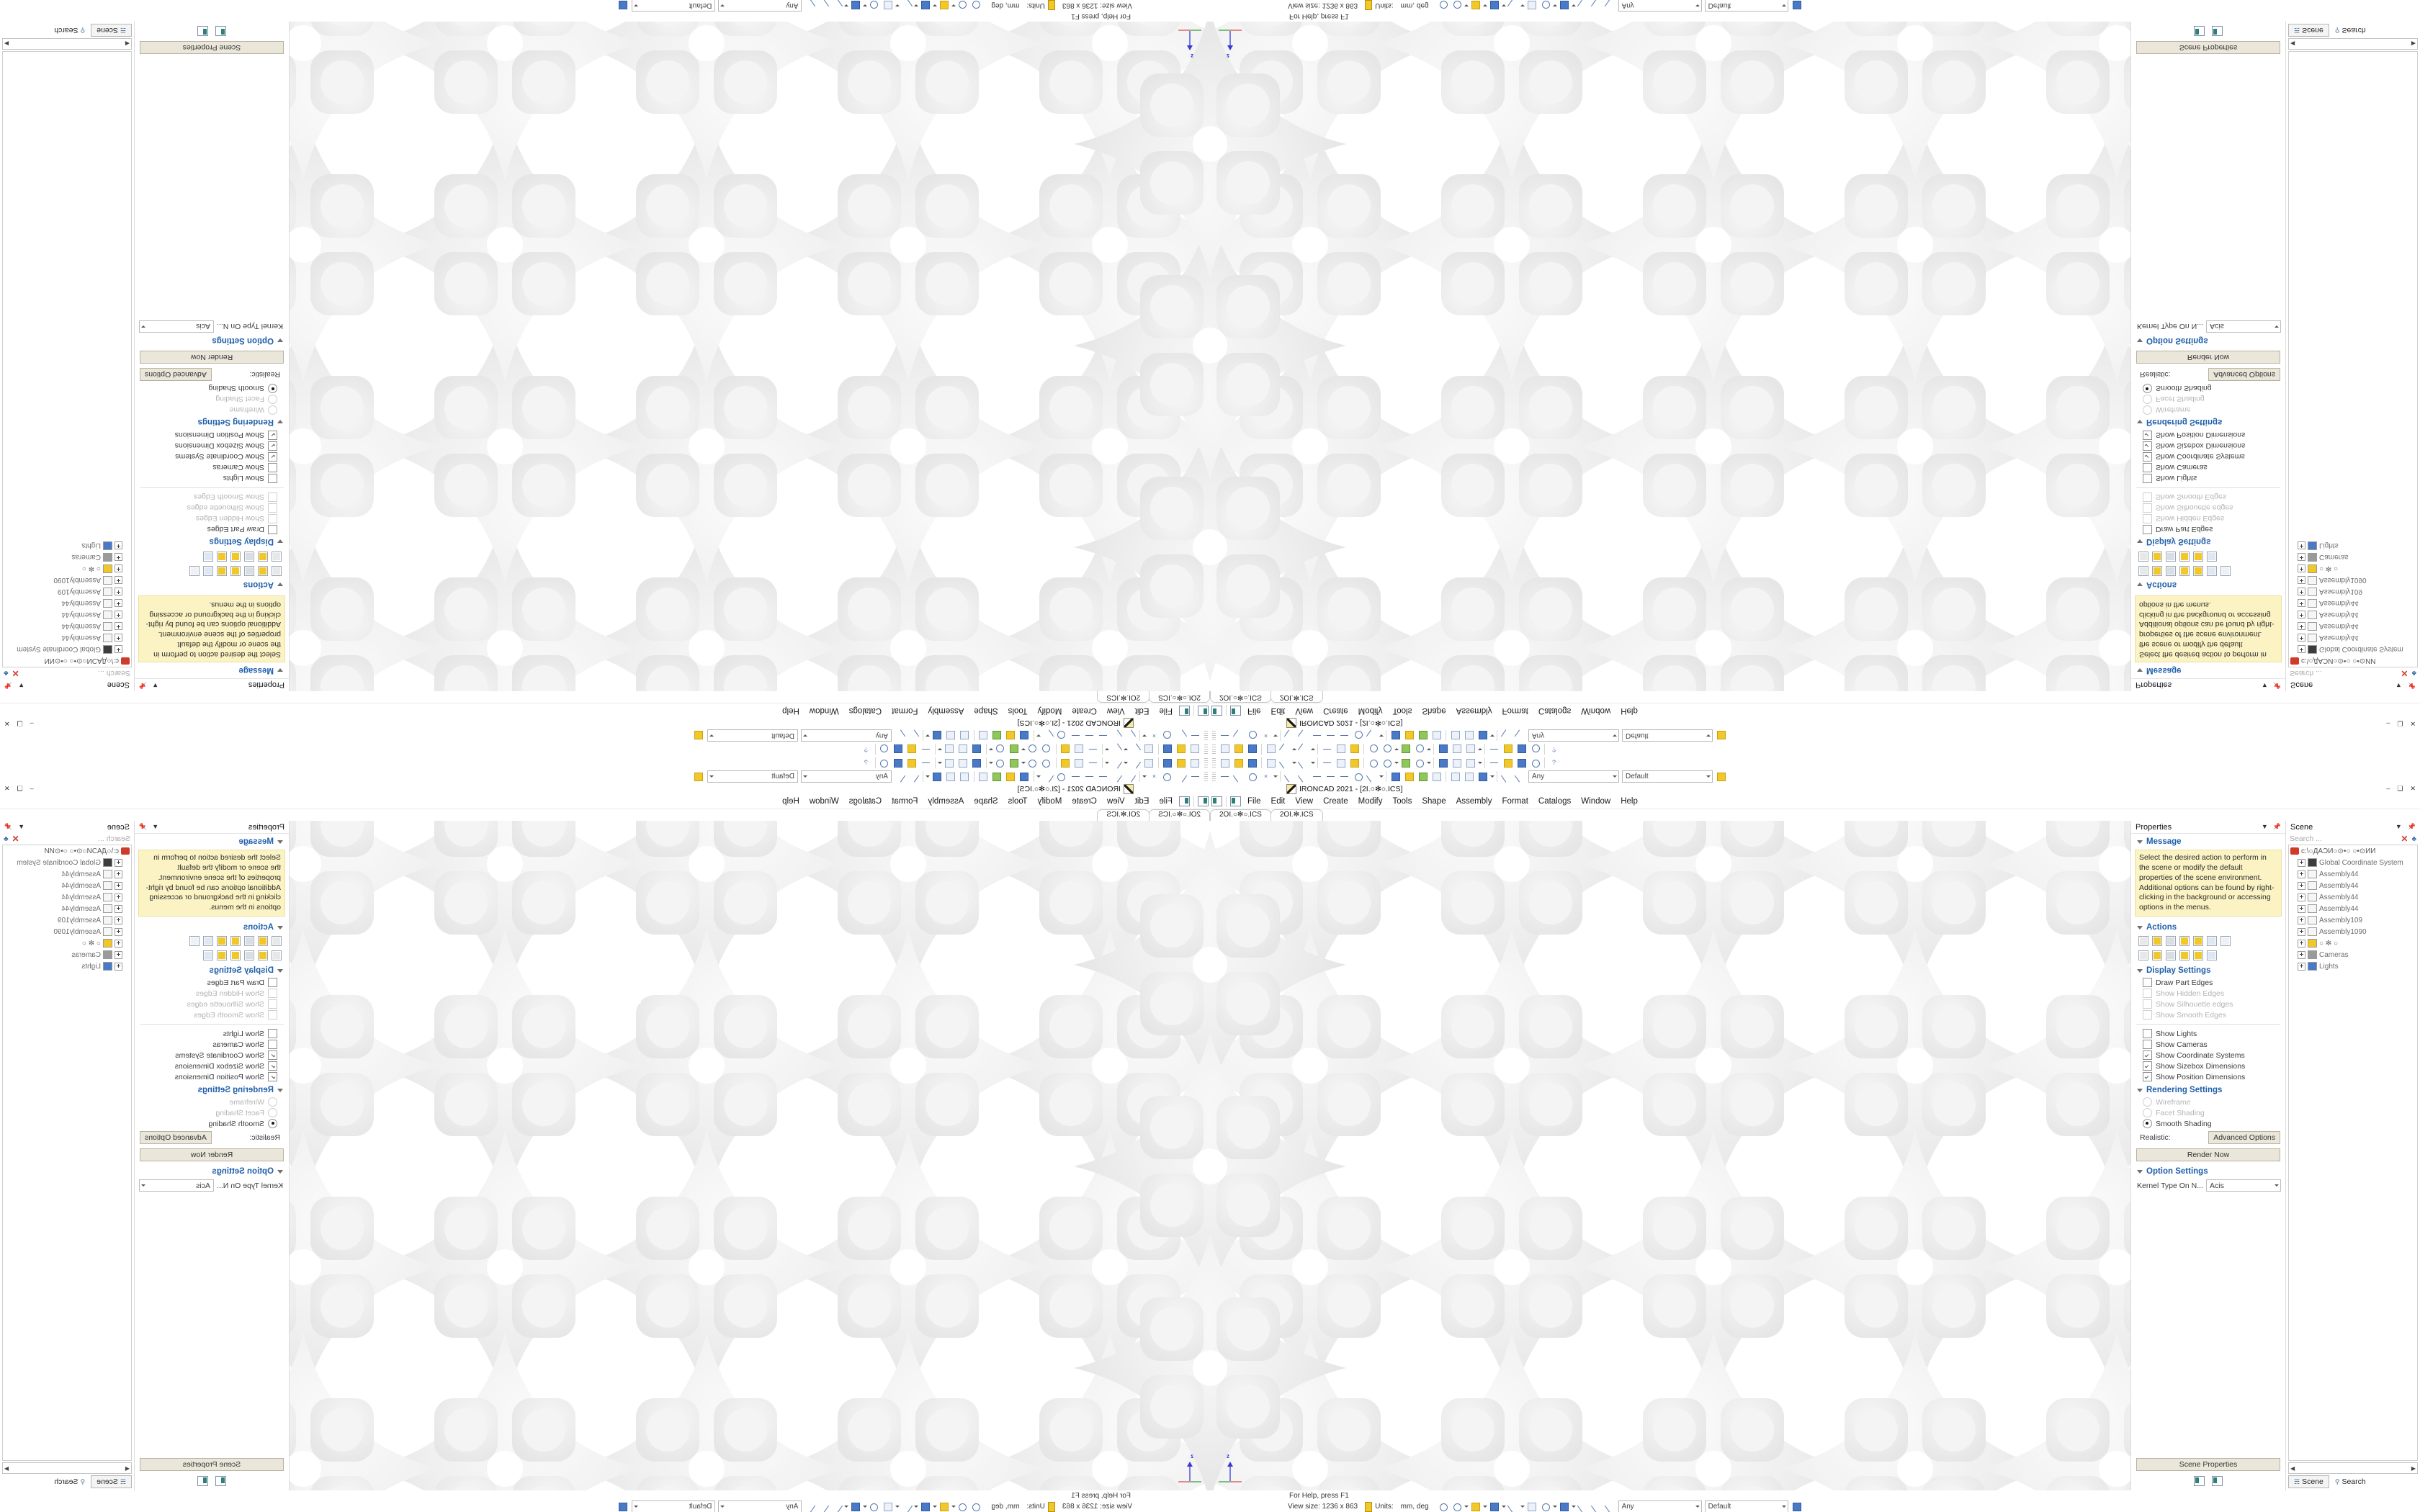 The image size is (2420, 1512). Describe the element at coordinates (1142, 801) in the screenshot. I see `menu-item-edit: Edit` at that location.